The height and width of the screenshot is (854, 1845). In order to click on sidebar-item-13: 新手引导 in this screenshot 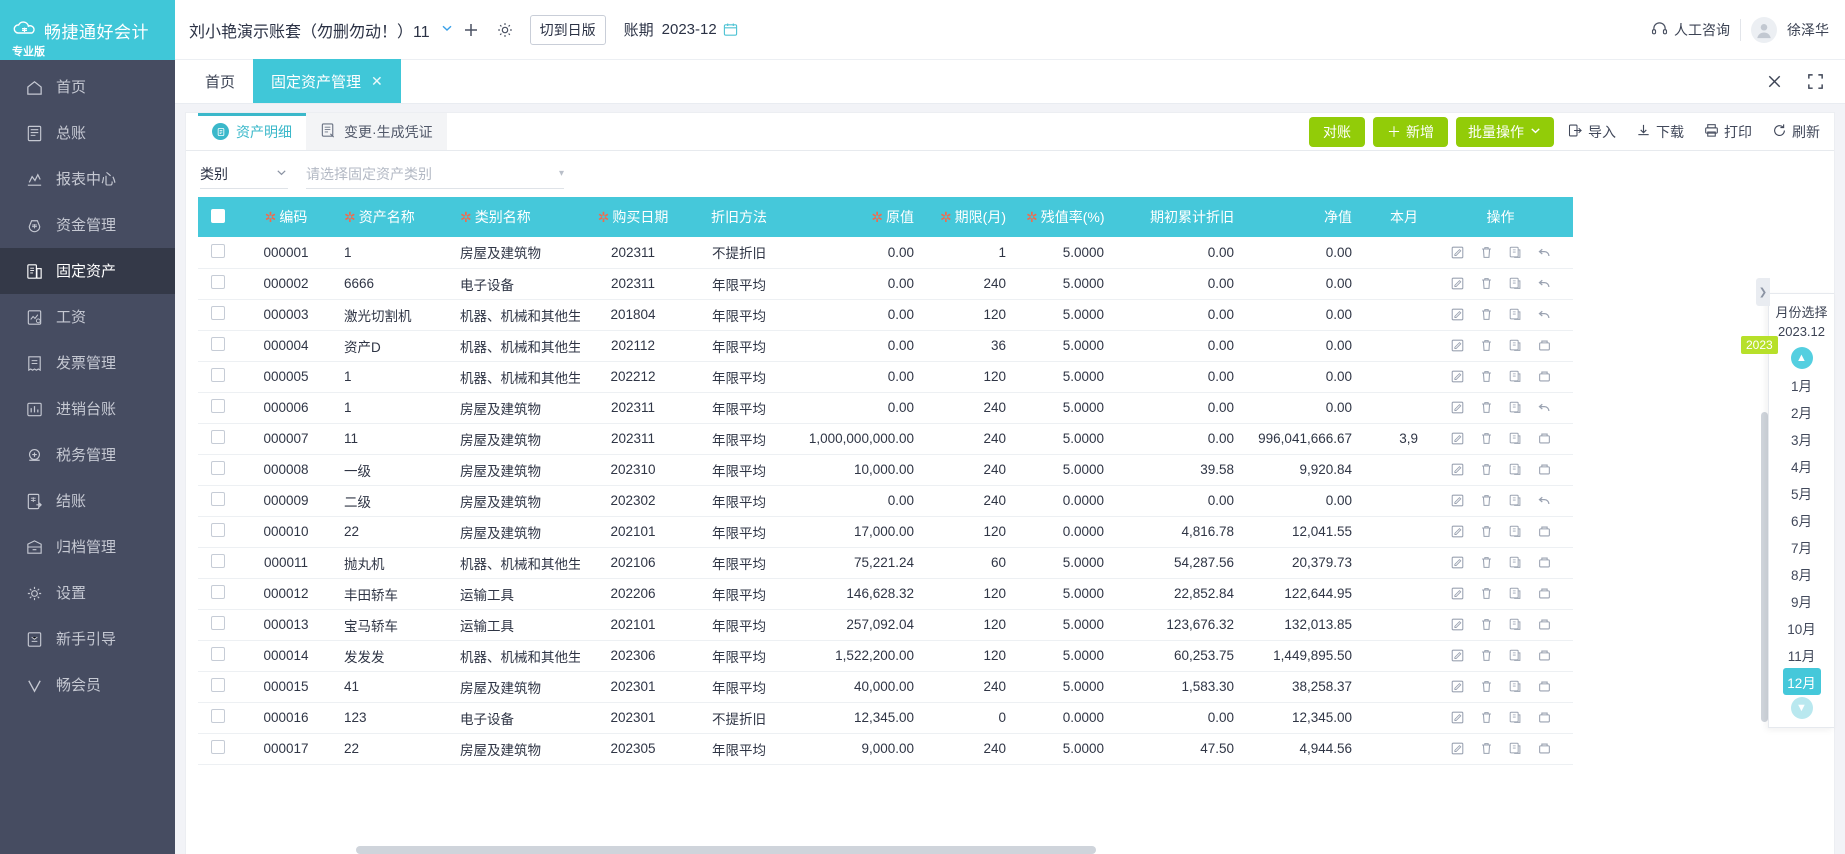, I will do `click(87, 639)`.